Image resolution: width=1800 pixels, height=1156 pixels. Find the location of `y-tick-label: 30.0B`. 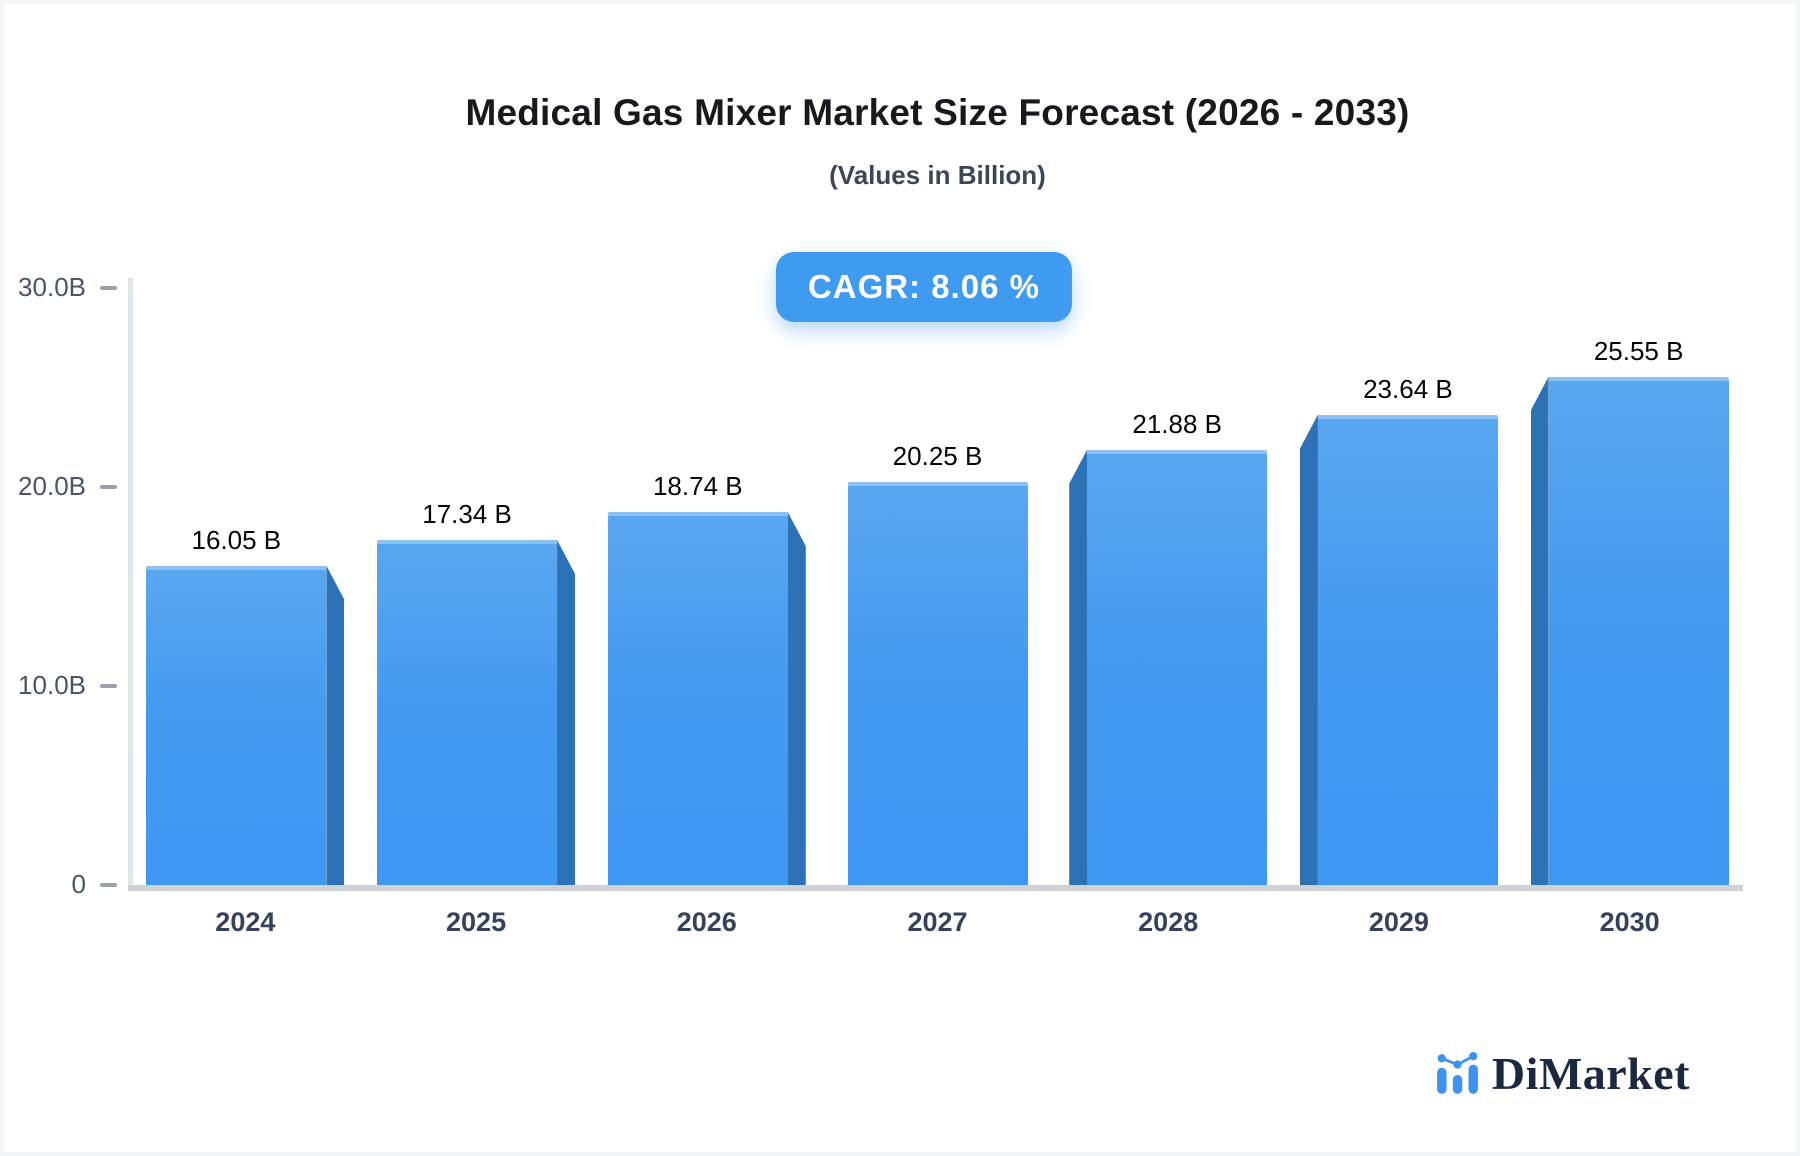

y-tick-label: 30.0B is located at coordinates (52, 287).